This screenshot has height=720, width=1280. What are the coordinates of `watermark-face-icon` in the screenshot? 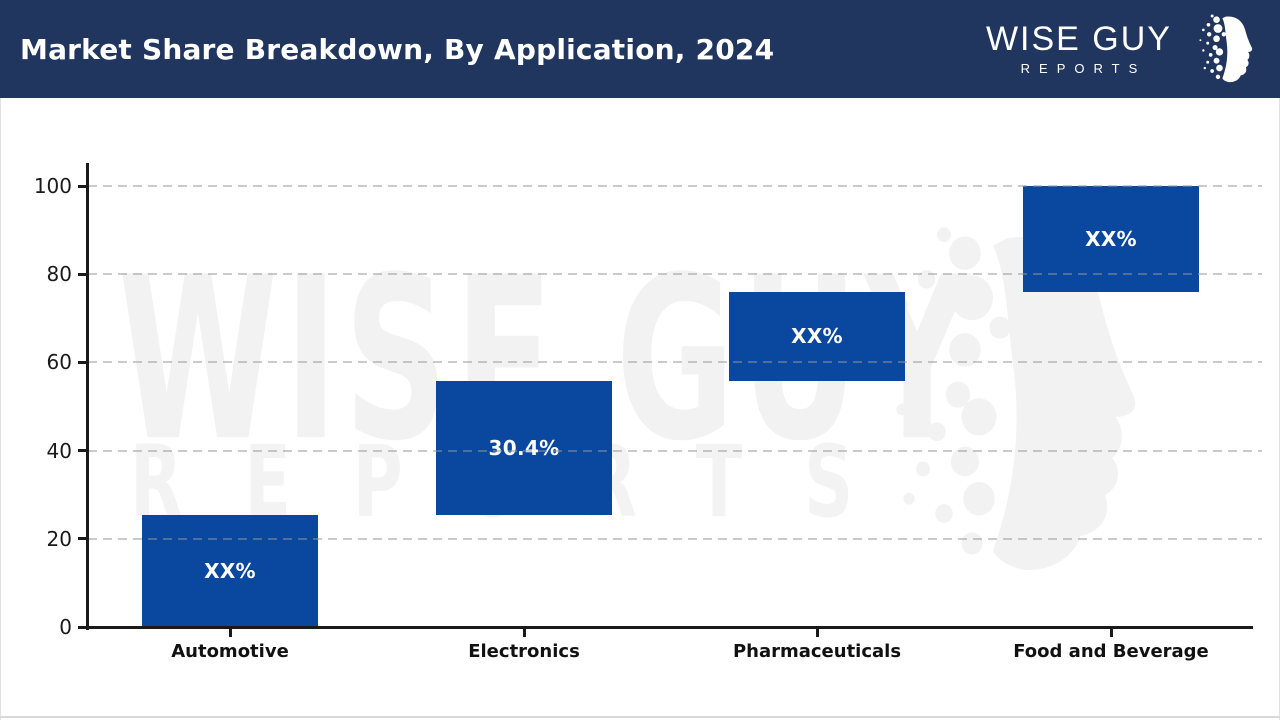 It's located at (1009, 398).